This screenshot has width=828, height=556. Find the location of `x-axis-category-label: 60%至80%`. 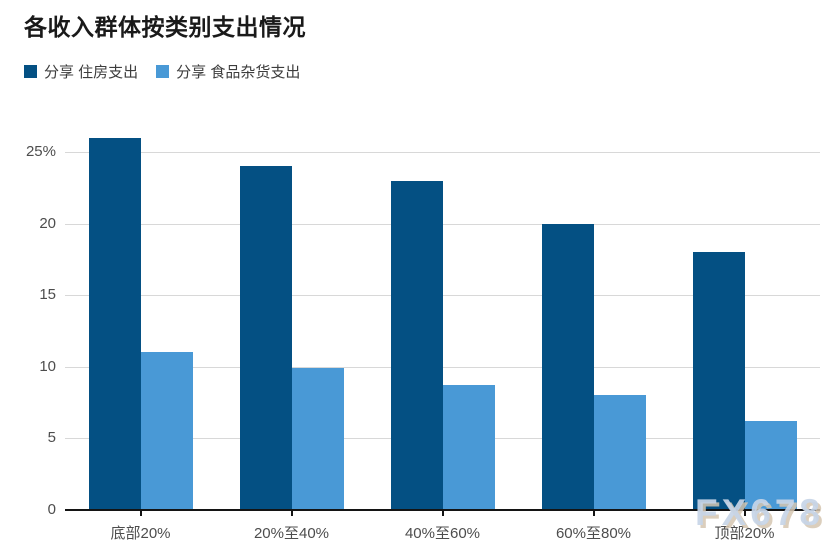

x-axis-category-label: 60%至80% is located at coordinates (593, 533).